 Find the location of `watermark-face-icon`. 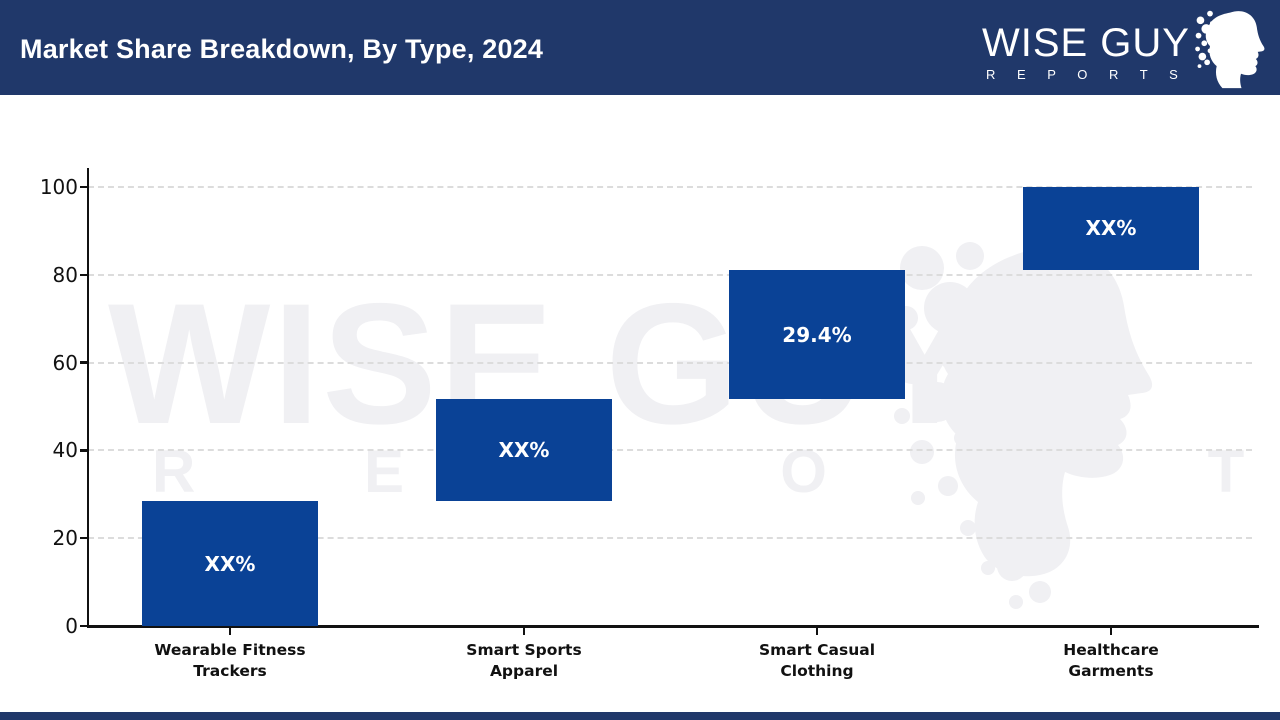

watermark-face-icon is located at coordinates (1023, 425).